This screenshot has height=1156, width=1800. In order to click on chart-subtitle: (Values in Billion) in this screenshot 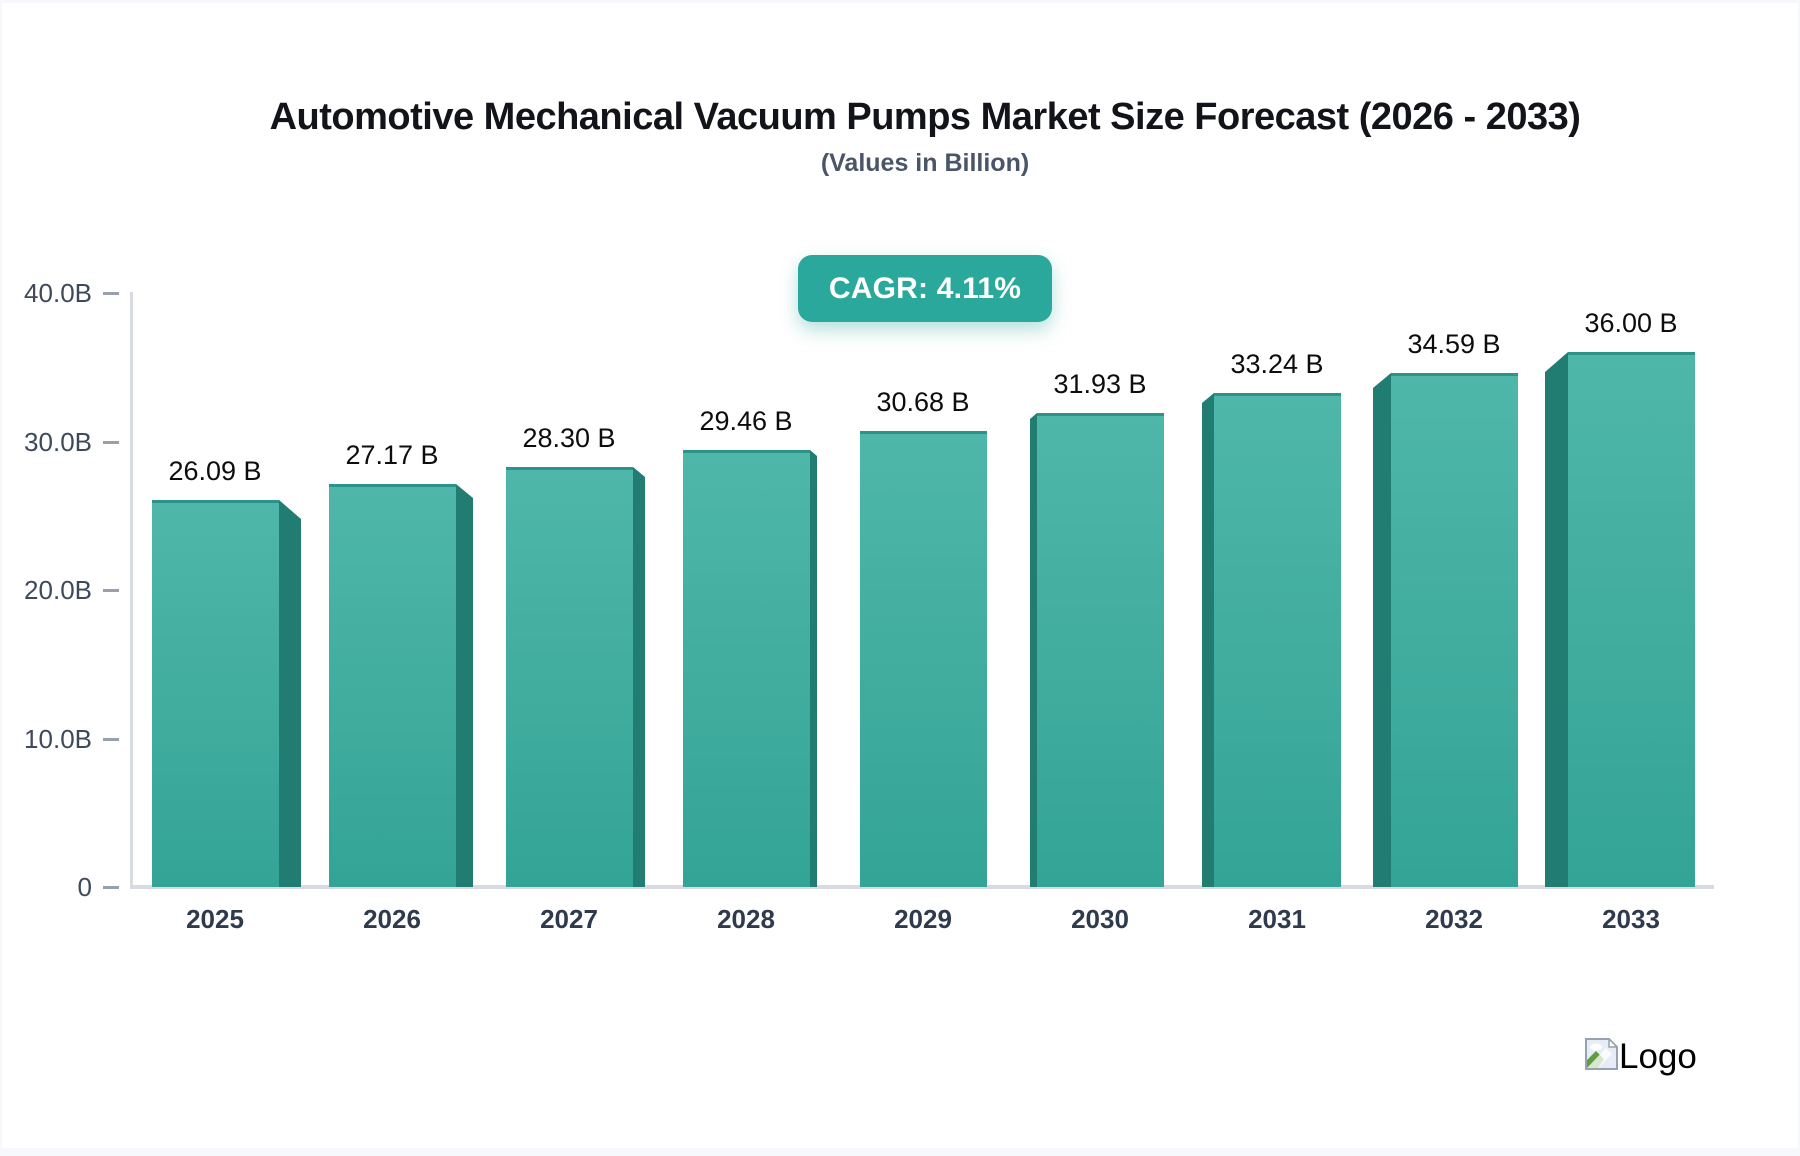, I will do `click(925, 163)`.